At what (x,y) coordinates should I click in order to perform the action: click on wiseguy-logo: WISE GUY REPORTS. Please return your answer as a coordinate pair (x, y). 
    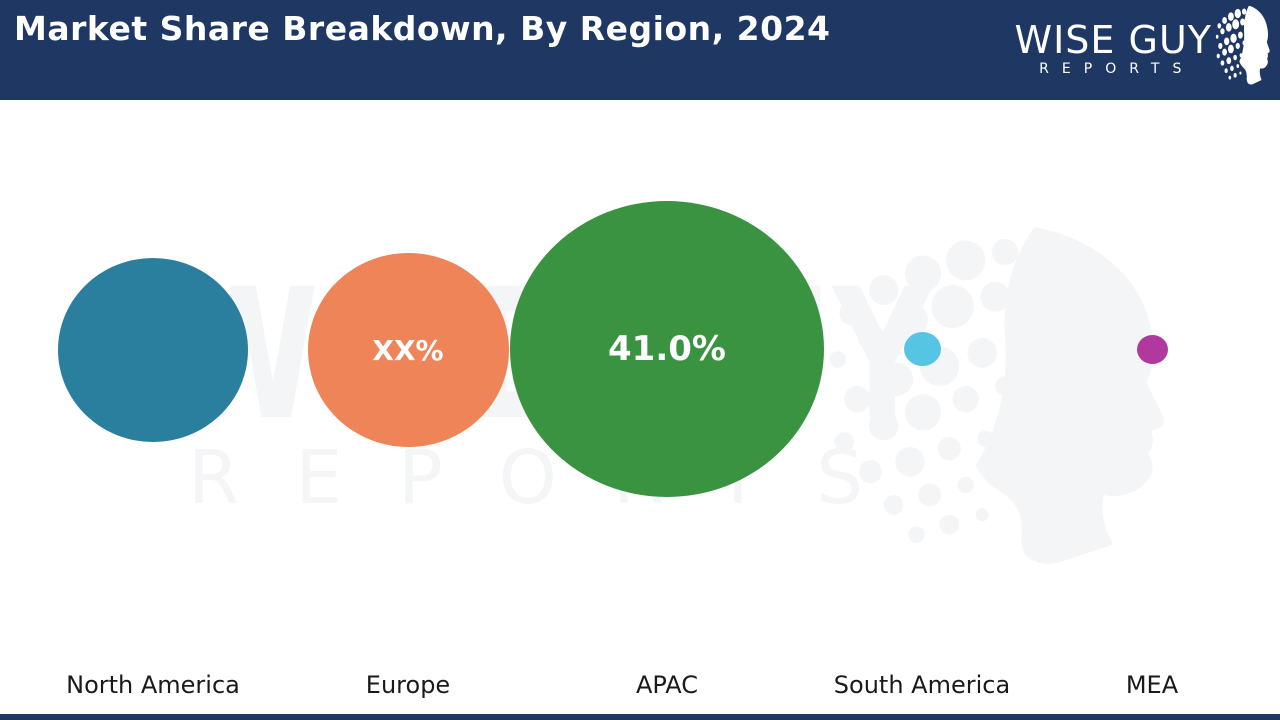
    Looking at the image, I should click on (1142, 45).